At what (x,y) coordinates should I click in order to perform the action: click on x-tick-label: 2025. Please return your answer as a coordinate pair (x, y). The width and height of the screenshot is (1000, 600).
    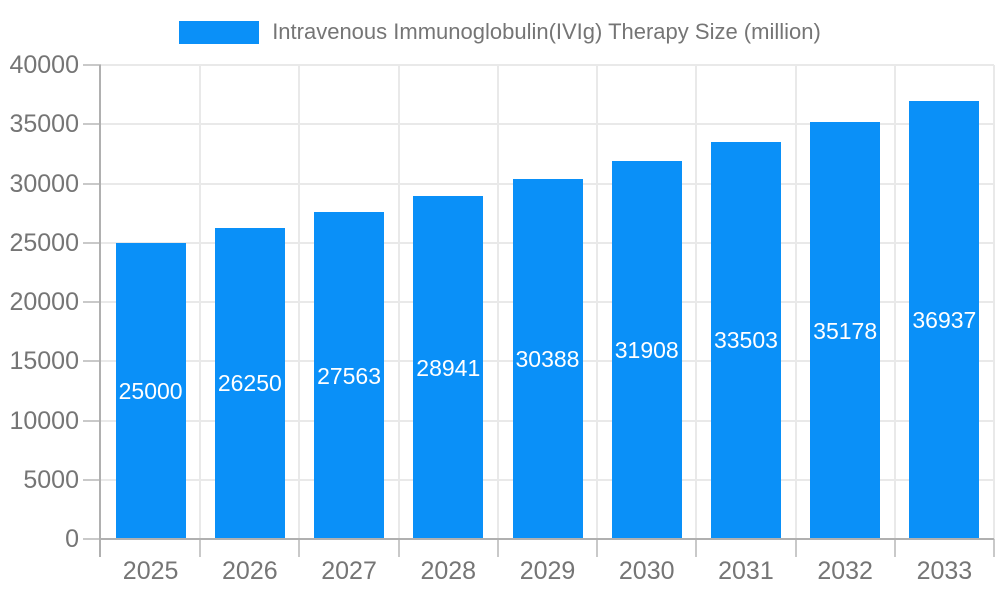
    Looking at the image, I should click on (150, 571).